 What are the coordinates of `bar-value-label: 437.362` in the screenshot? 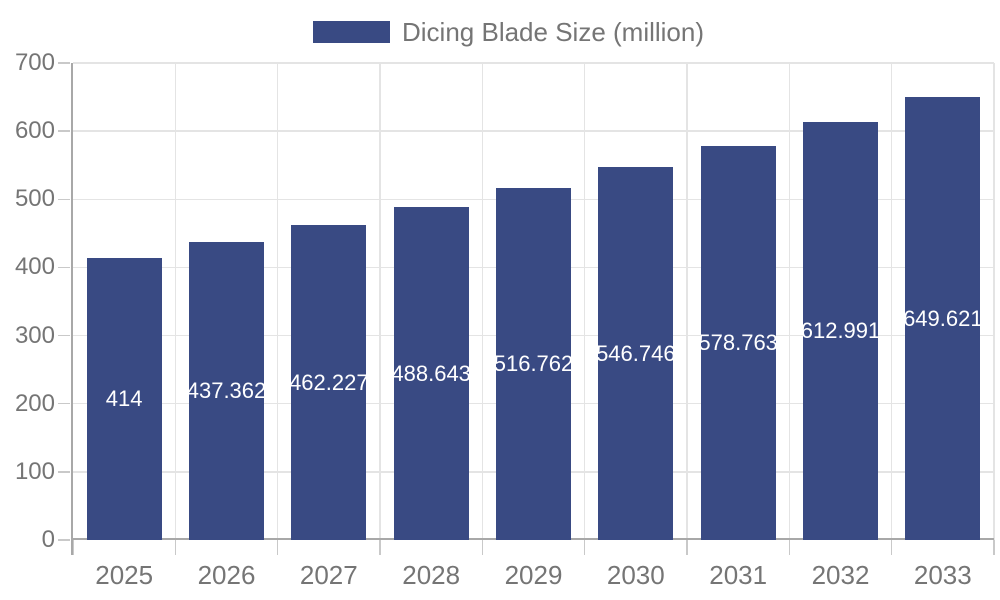 It's located at (226, 390).